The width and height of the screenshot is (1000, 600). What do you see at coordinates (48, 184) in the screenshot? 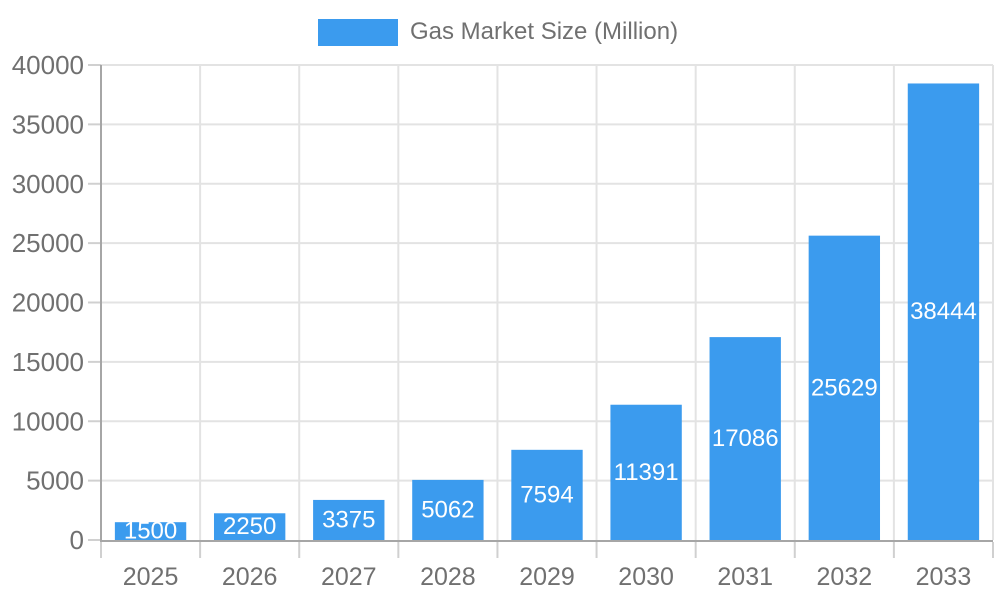
I see `y-axis-tick-label: 30000` at bounding box center [48, 184].